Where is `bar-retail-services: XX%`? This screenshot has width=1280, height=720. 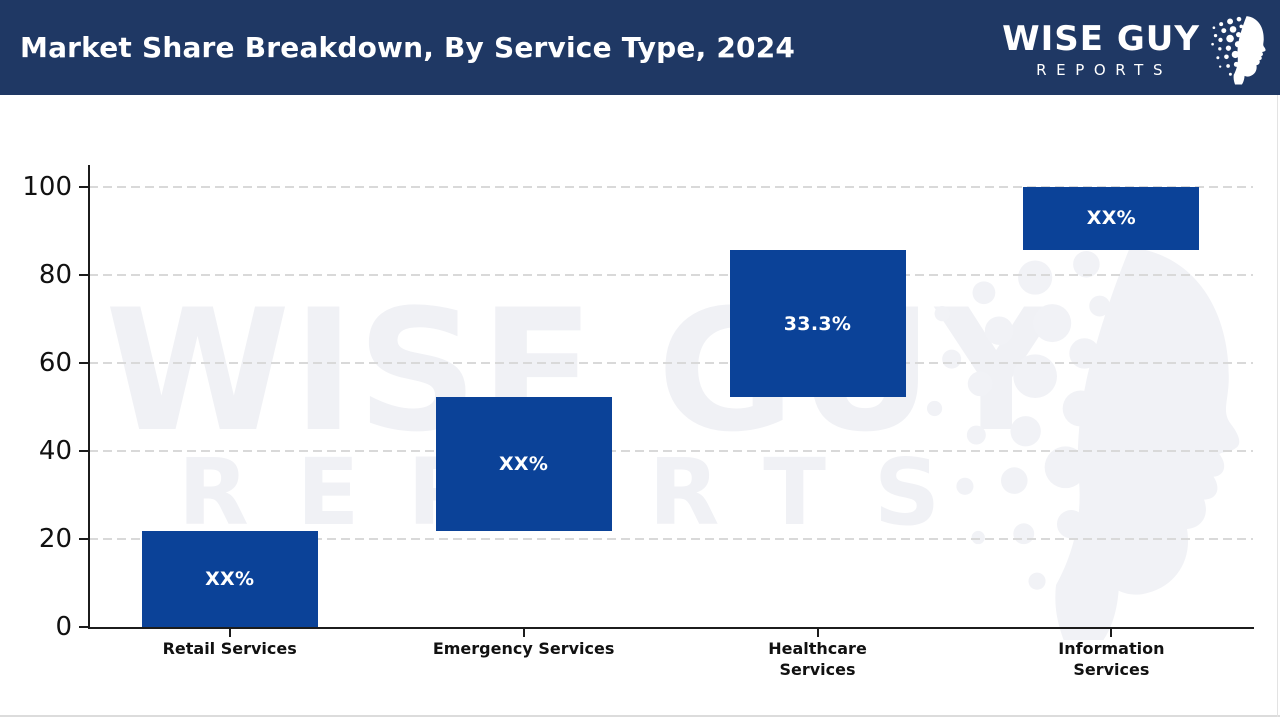 bar-retail-services: XX% is located at coordinates (229, 578).